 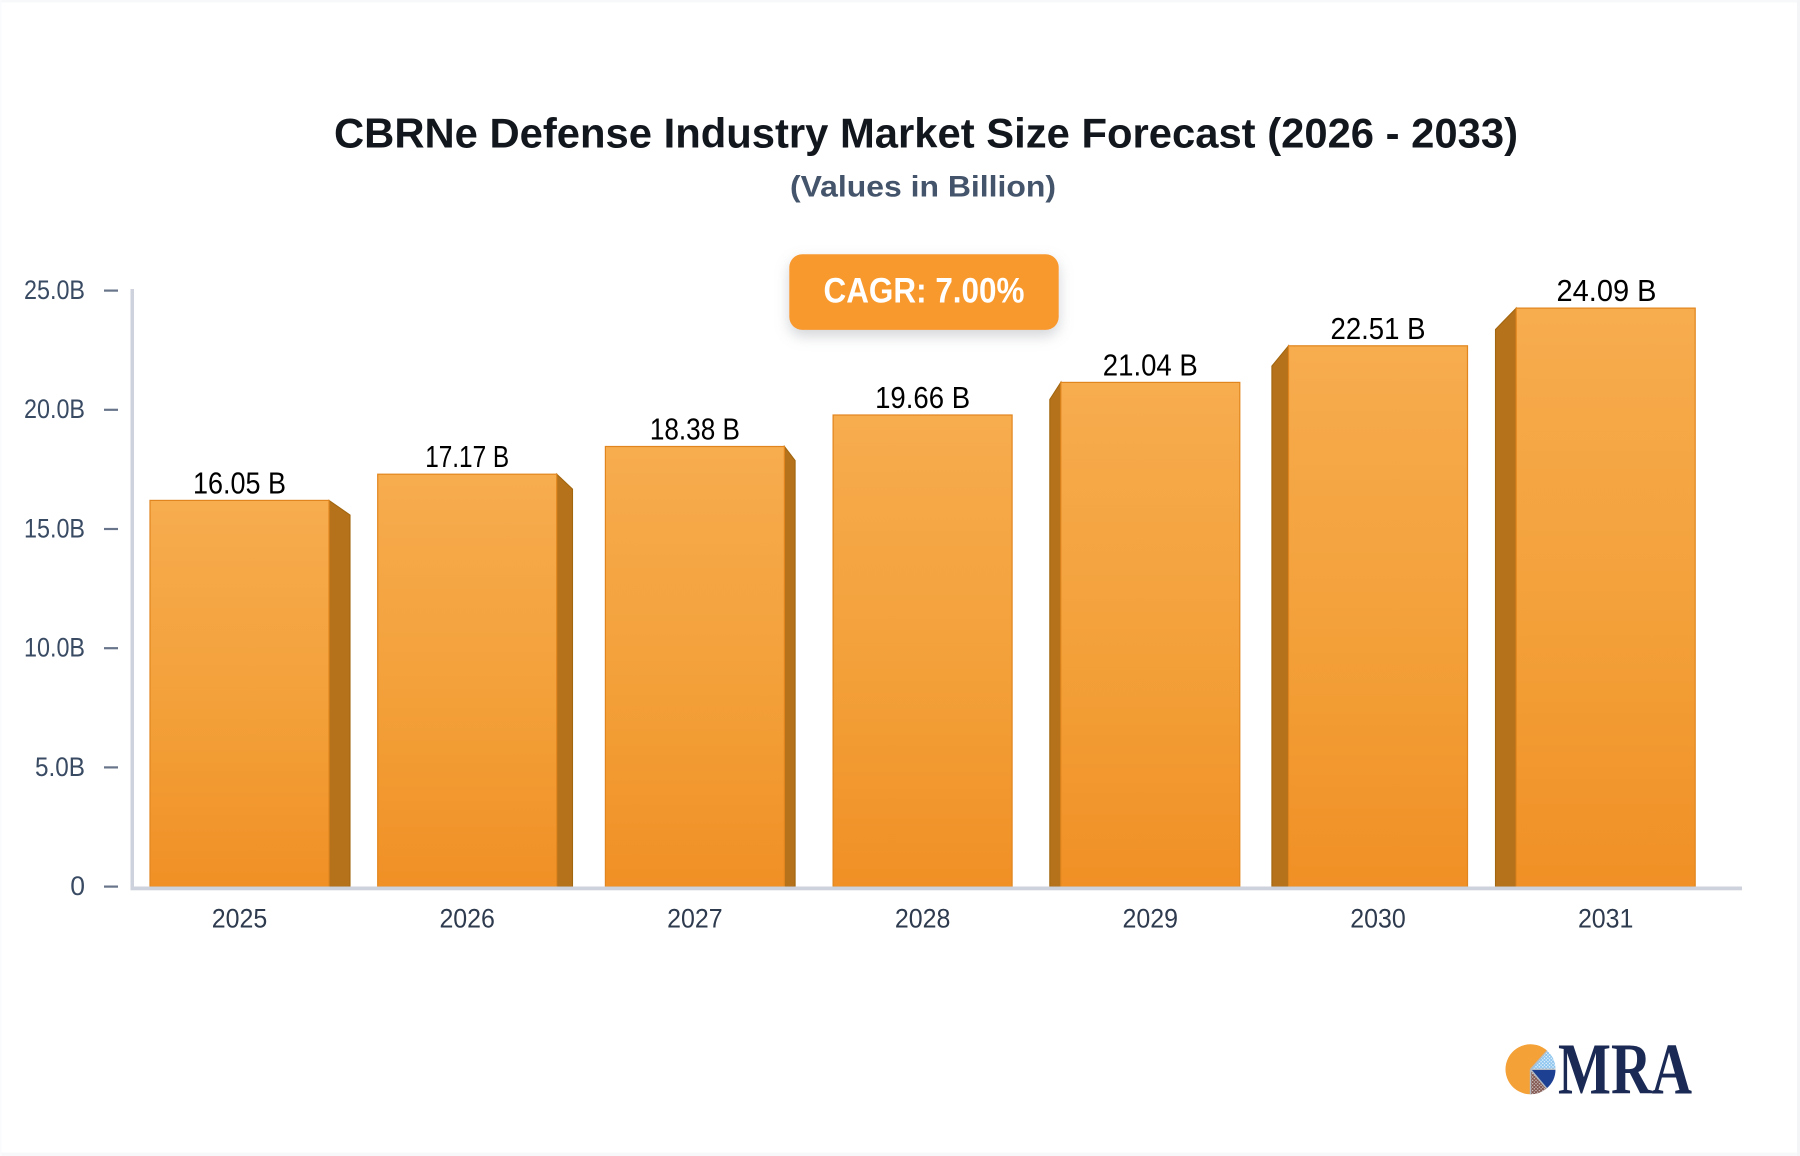 What do you see at coordinates (1378, 328) in the screenshot?
I see `svg-text: 22.51 B` at bounding box center [1378, 328].